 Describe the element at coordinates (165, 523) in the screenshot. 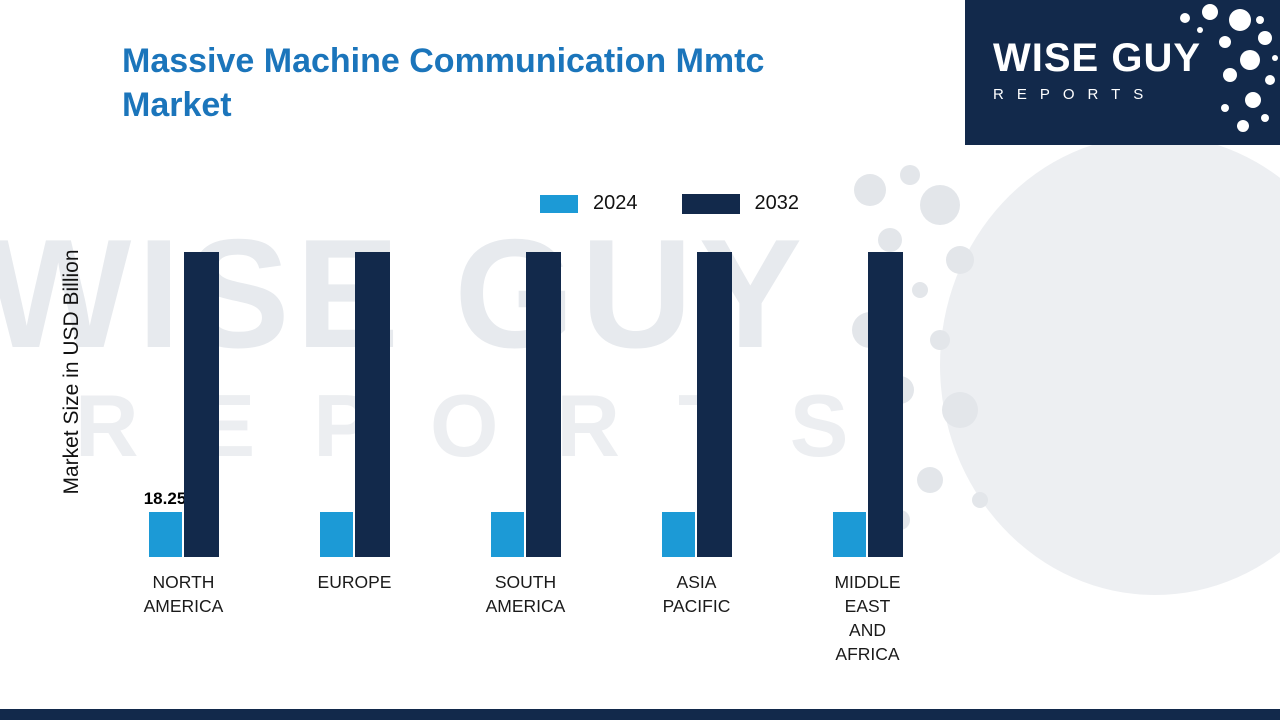

I see `bar-2024: 18.25` at that location.